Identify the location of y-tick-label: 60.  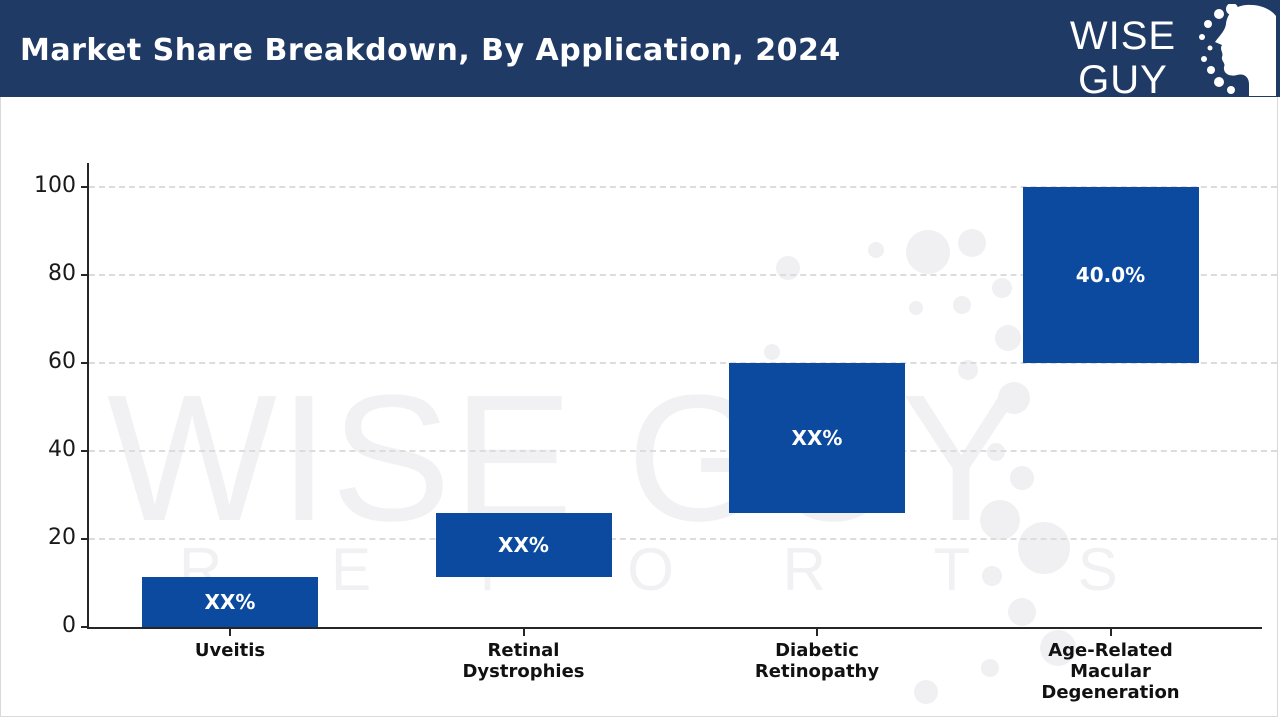
(62, 361).